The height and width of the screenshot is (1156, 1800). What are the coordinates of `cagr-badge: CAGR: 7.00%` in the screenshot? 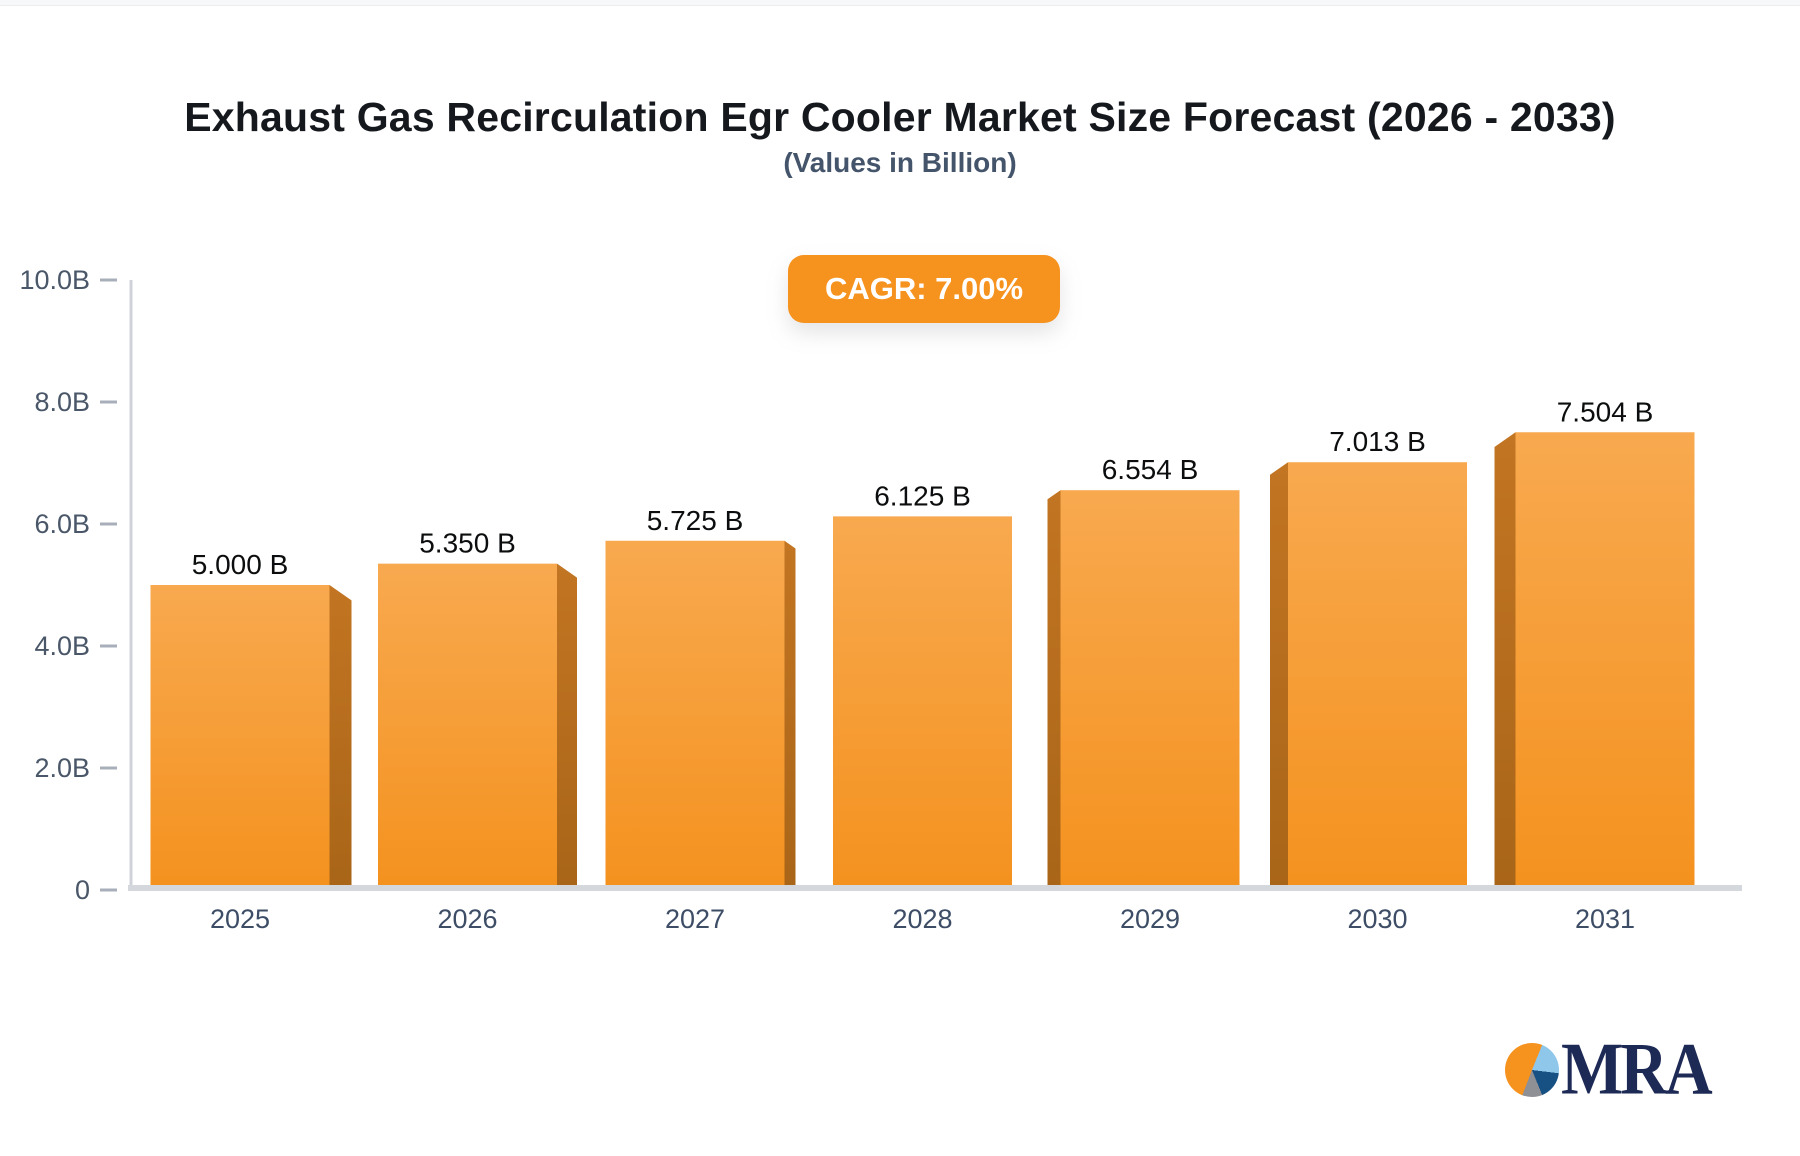 It's located at (924, 289).